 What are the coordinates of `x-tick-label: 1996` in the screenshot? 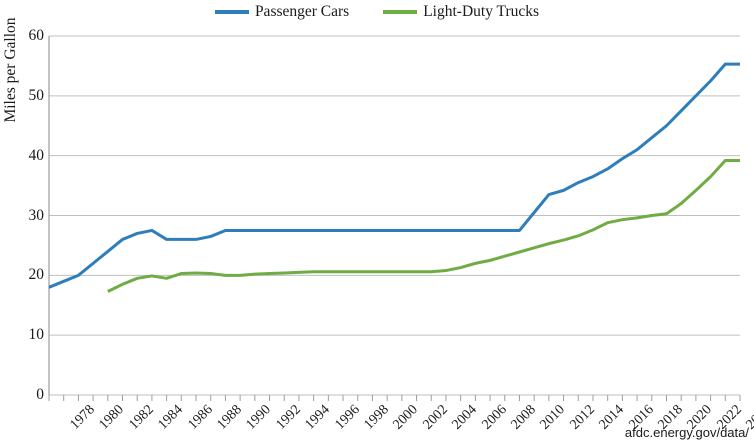 It's located at (347, 417).